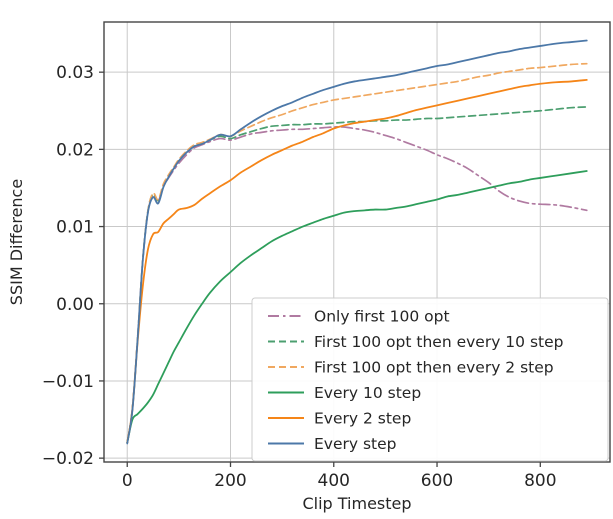 Image resolution: width=613 pixels, height=519 pixels. I want to click on x-tick-label-2: 400, so click(334, 481).